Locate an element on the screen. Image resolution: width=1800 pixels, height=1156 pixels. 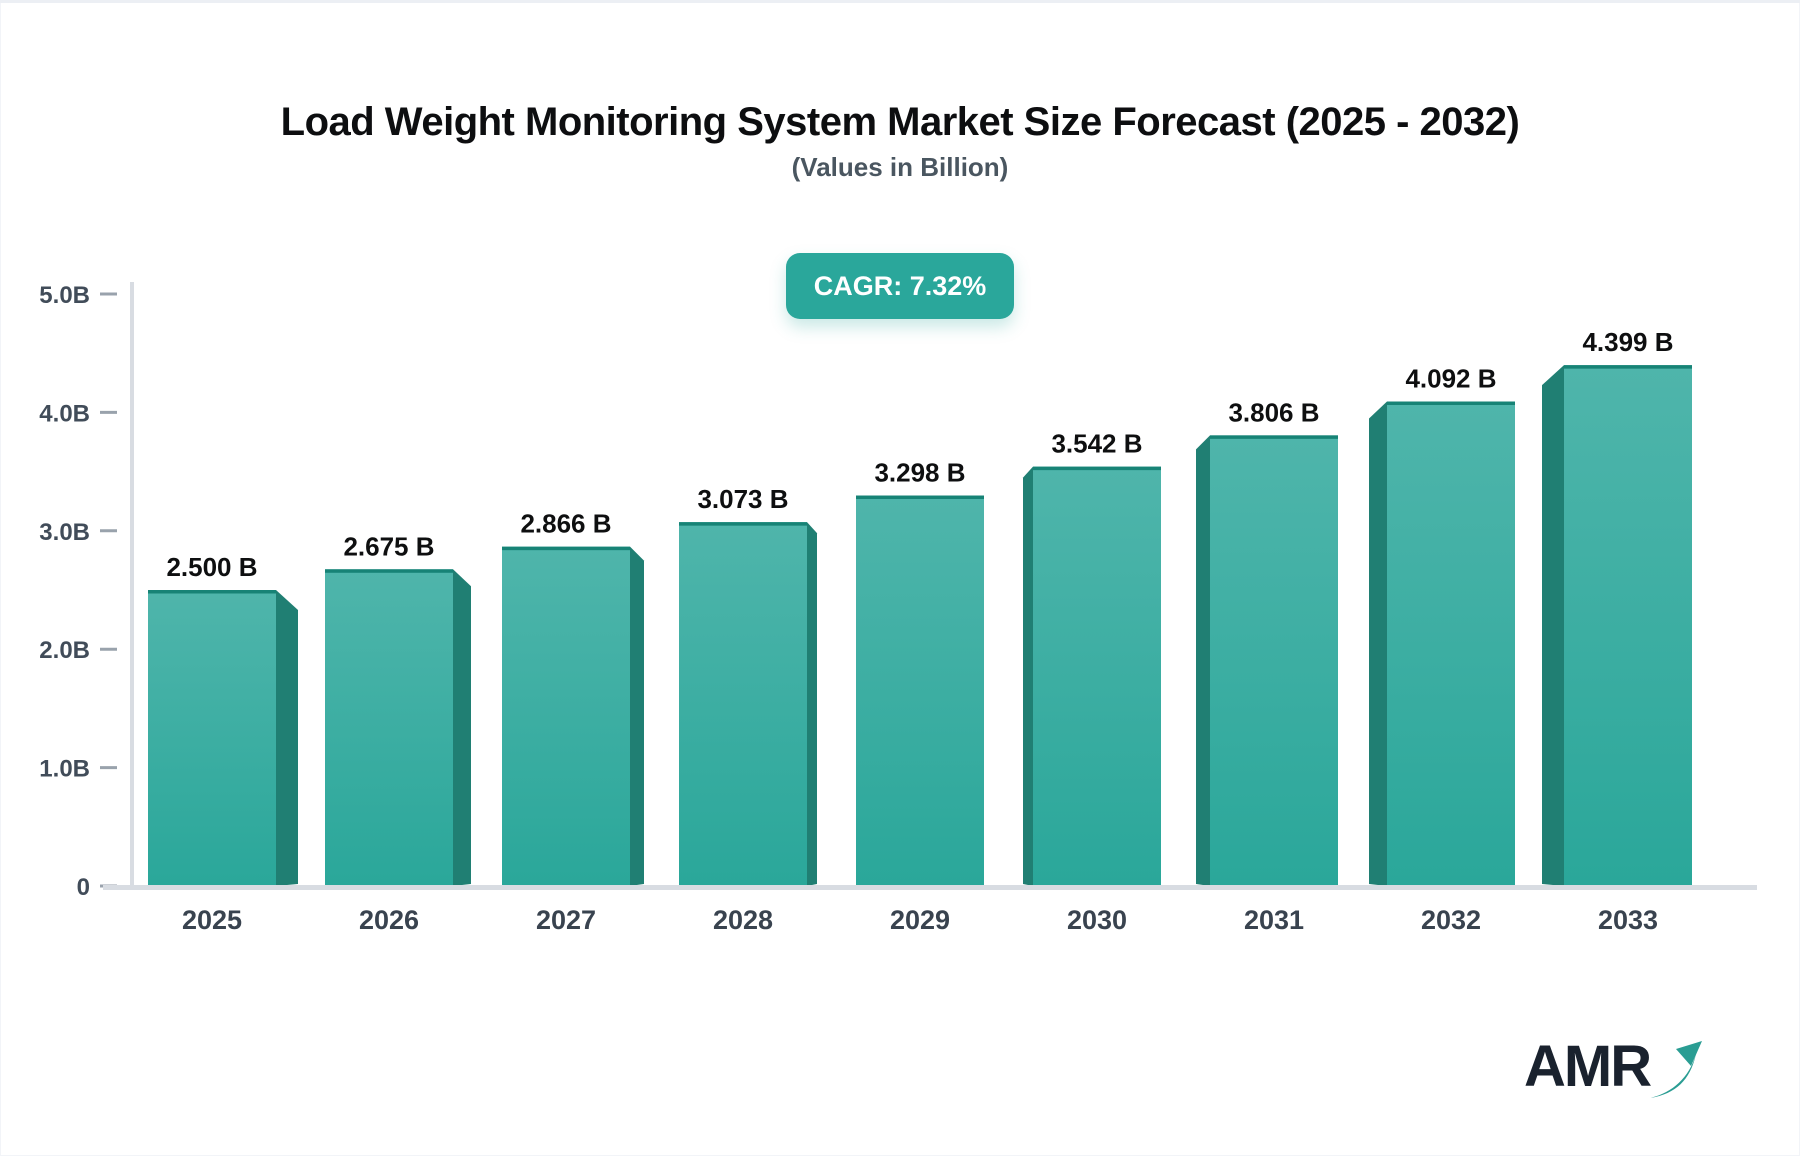
amr-logo: AMR is located at coordinates (1624, 1078).